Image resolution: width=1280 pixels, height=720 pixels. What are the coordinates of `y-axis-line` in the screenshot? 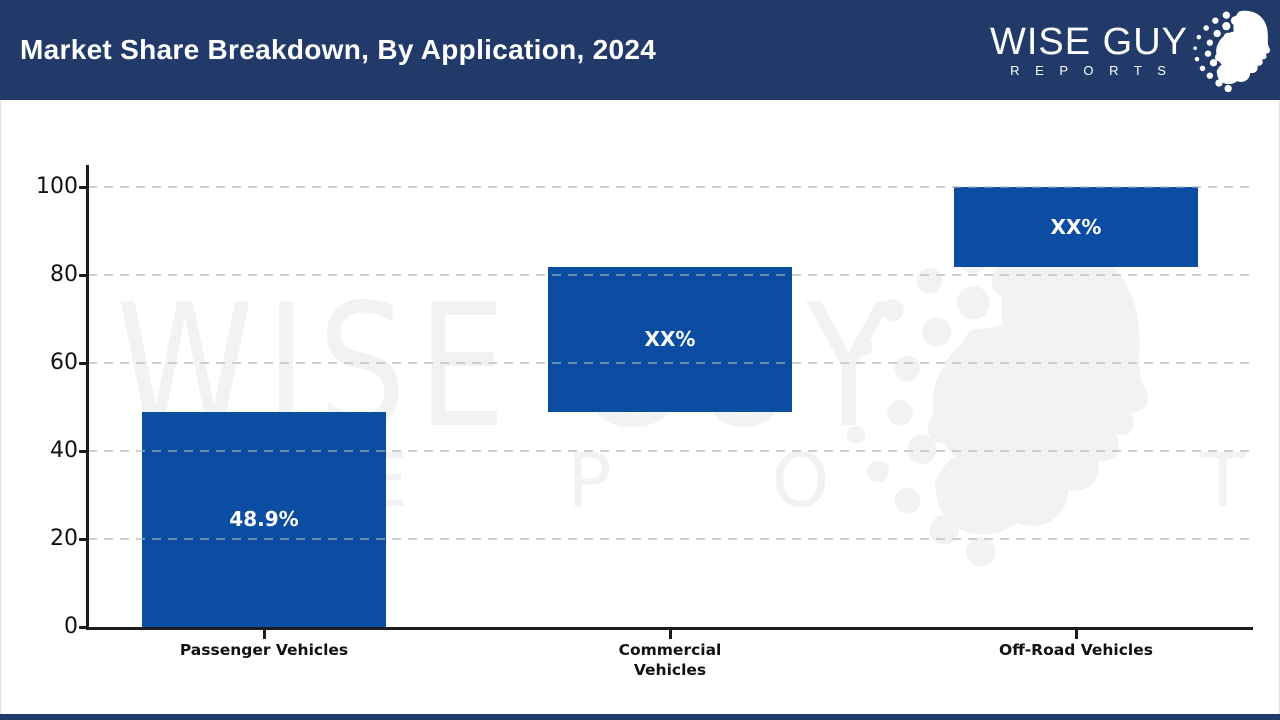 It's located at (87, 397).